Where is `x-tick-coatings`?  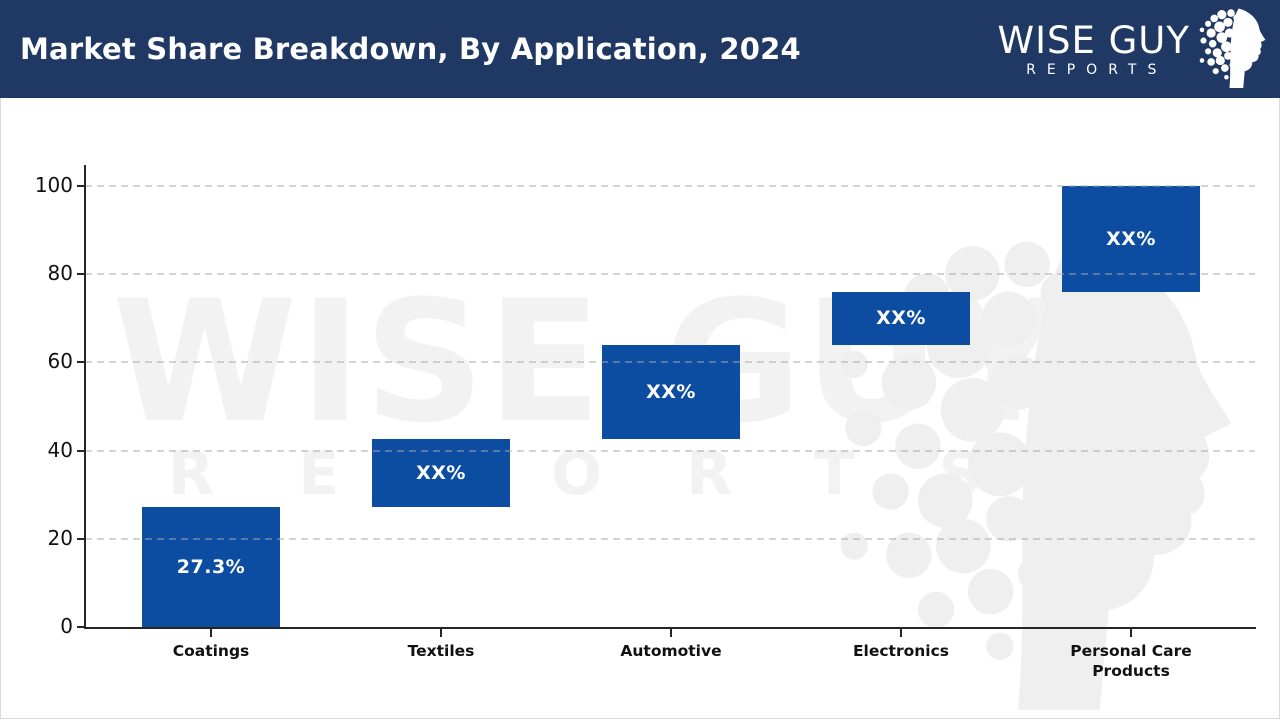 x-tick-coatings is located at coordinates (211, 633).